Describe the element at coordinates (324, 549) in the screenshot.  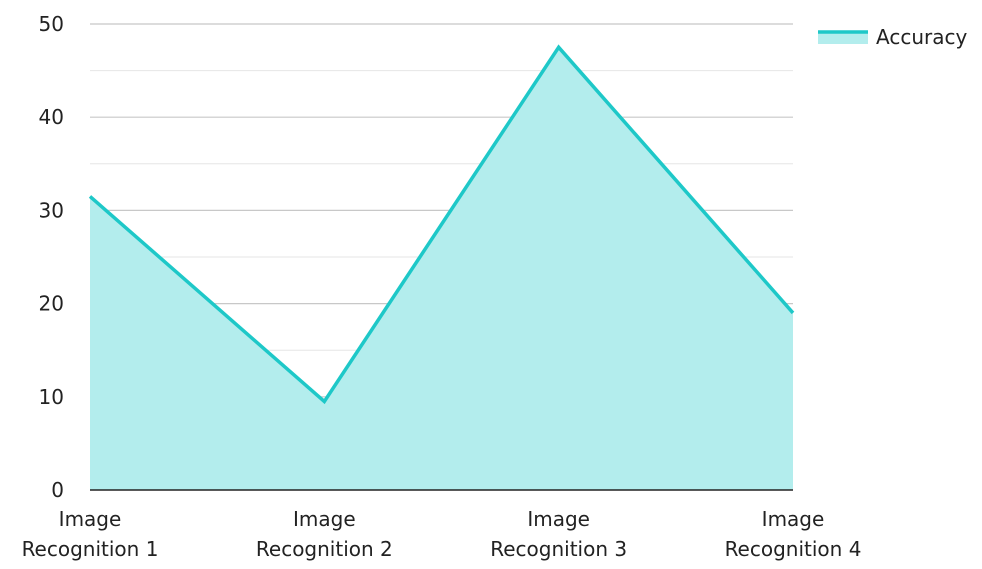
I see `x-tick-label-line: Recognition 2` at that location.